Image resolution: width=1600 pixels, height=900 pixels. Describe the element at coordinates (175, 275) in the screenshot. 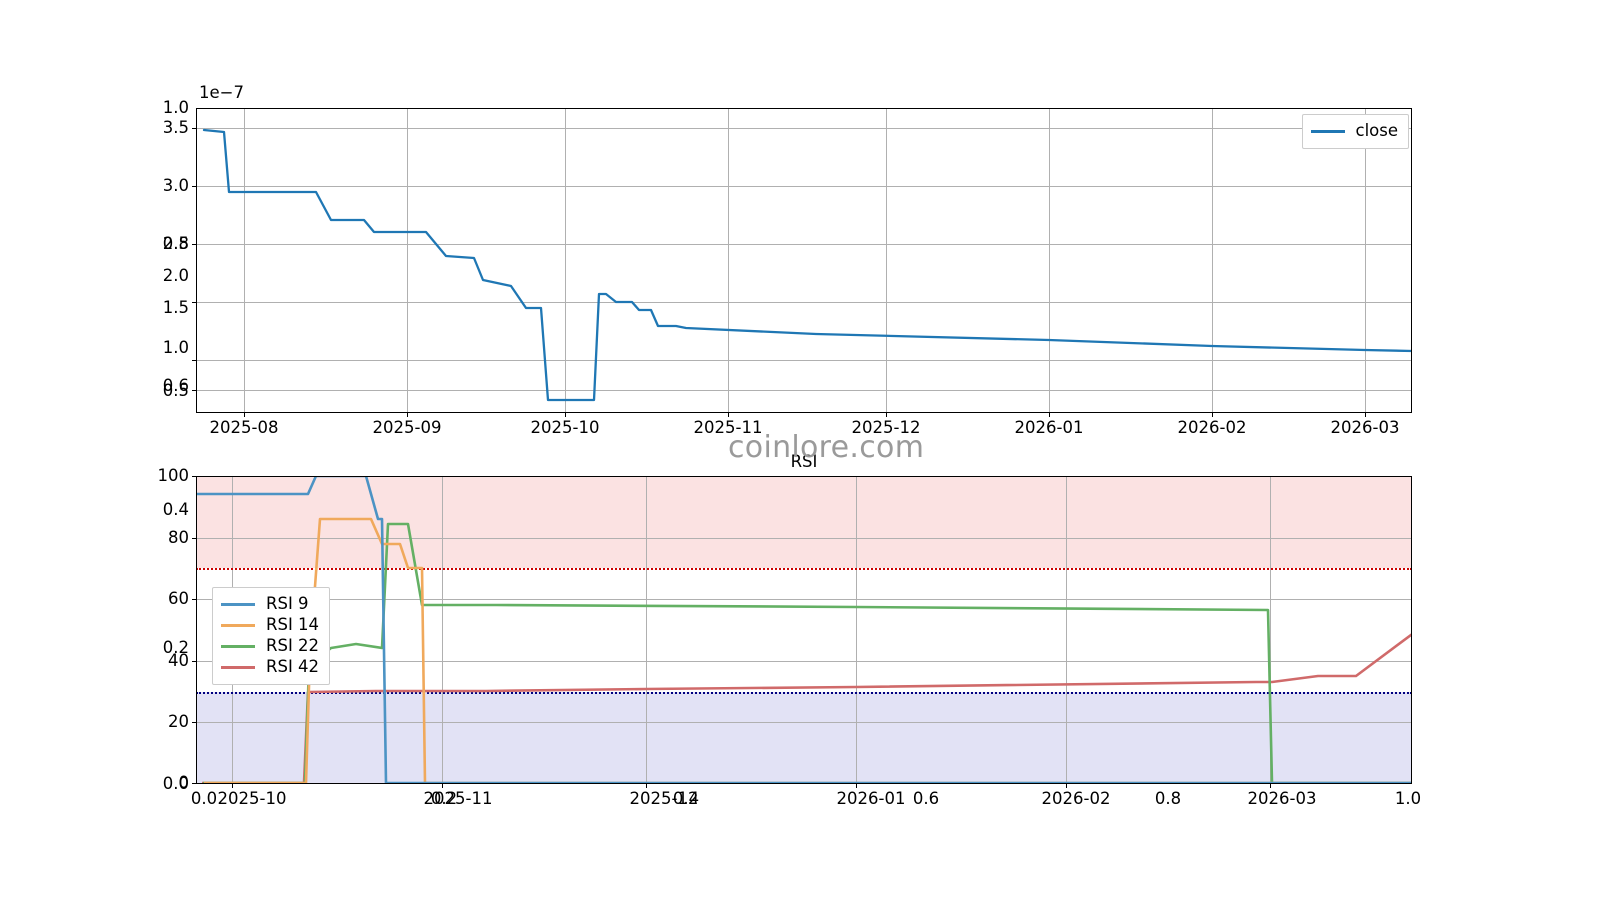

I see `y-axis-label: 2.0` at that location.